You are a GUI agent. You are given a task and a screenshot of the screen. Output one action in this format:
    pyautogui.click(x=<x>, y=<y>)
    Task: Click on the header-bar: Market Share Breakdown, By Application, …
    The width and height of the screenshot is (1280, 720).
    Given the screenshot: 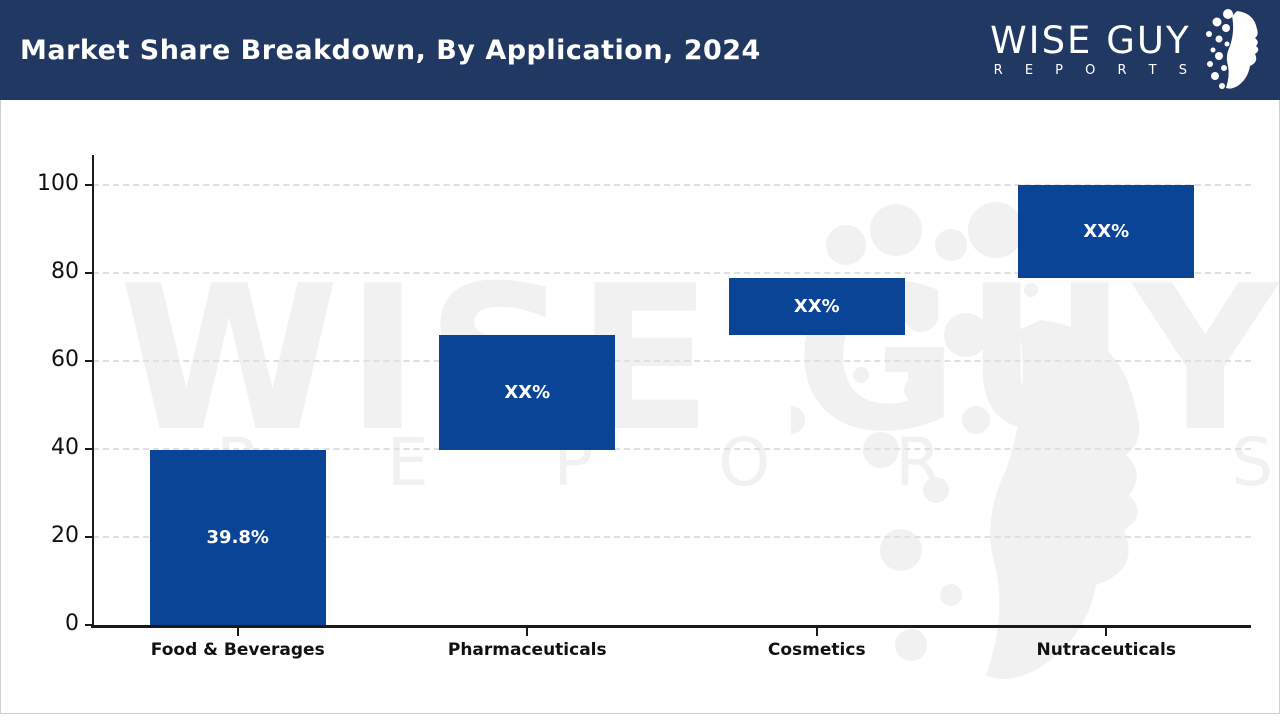 What is the action you would take?
    pyautogui.click(x=640, y=50)
    